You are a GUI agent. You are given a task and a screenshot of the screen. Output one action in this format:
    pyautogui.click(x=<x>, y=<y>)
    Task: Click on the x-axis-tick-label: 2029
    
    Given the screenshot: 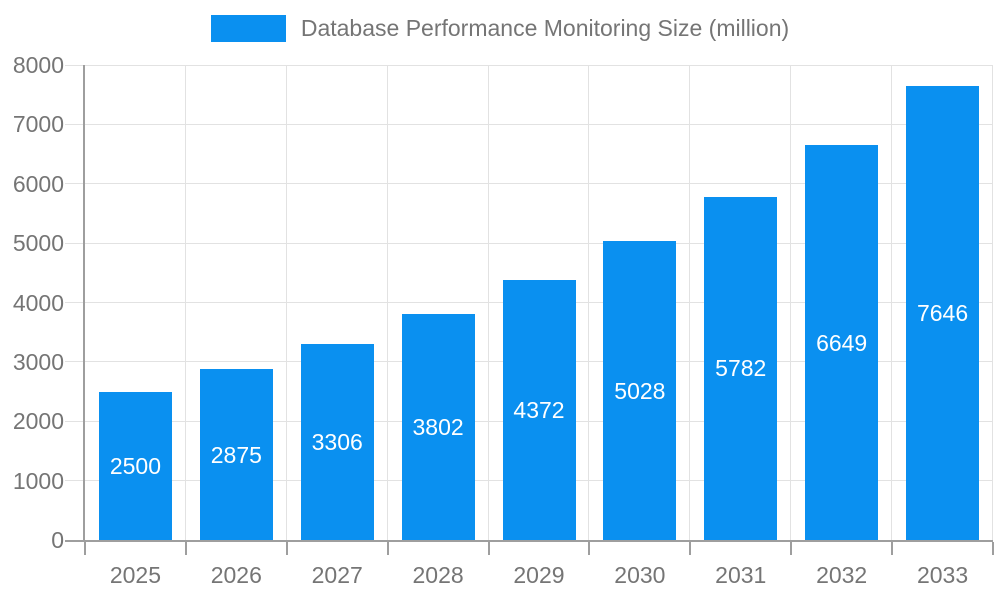 What is the action you would take?
    pyautogui.click(x=539, y=575)
    